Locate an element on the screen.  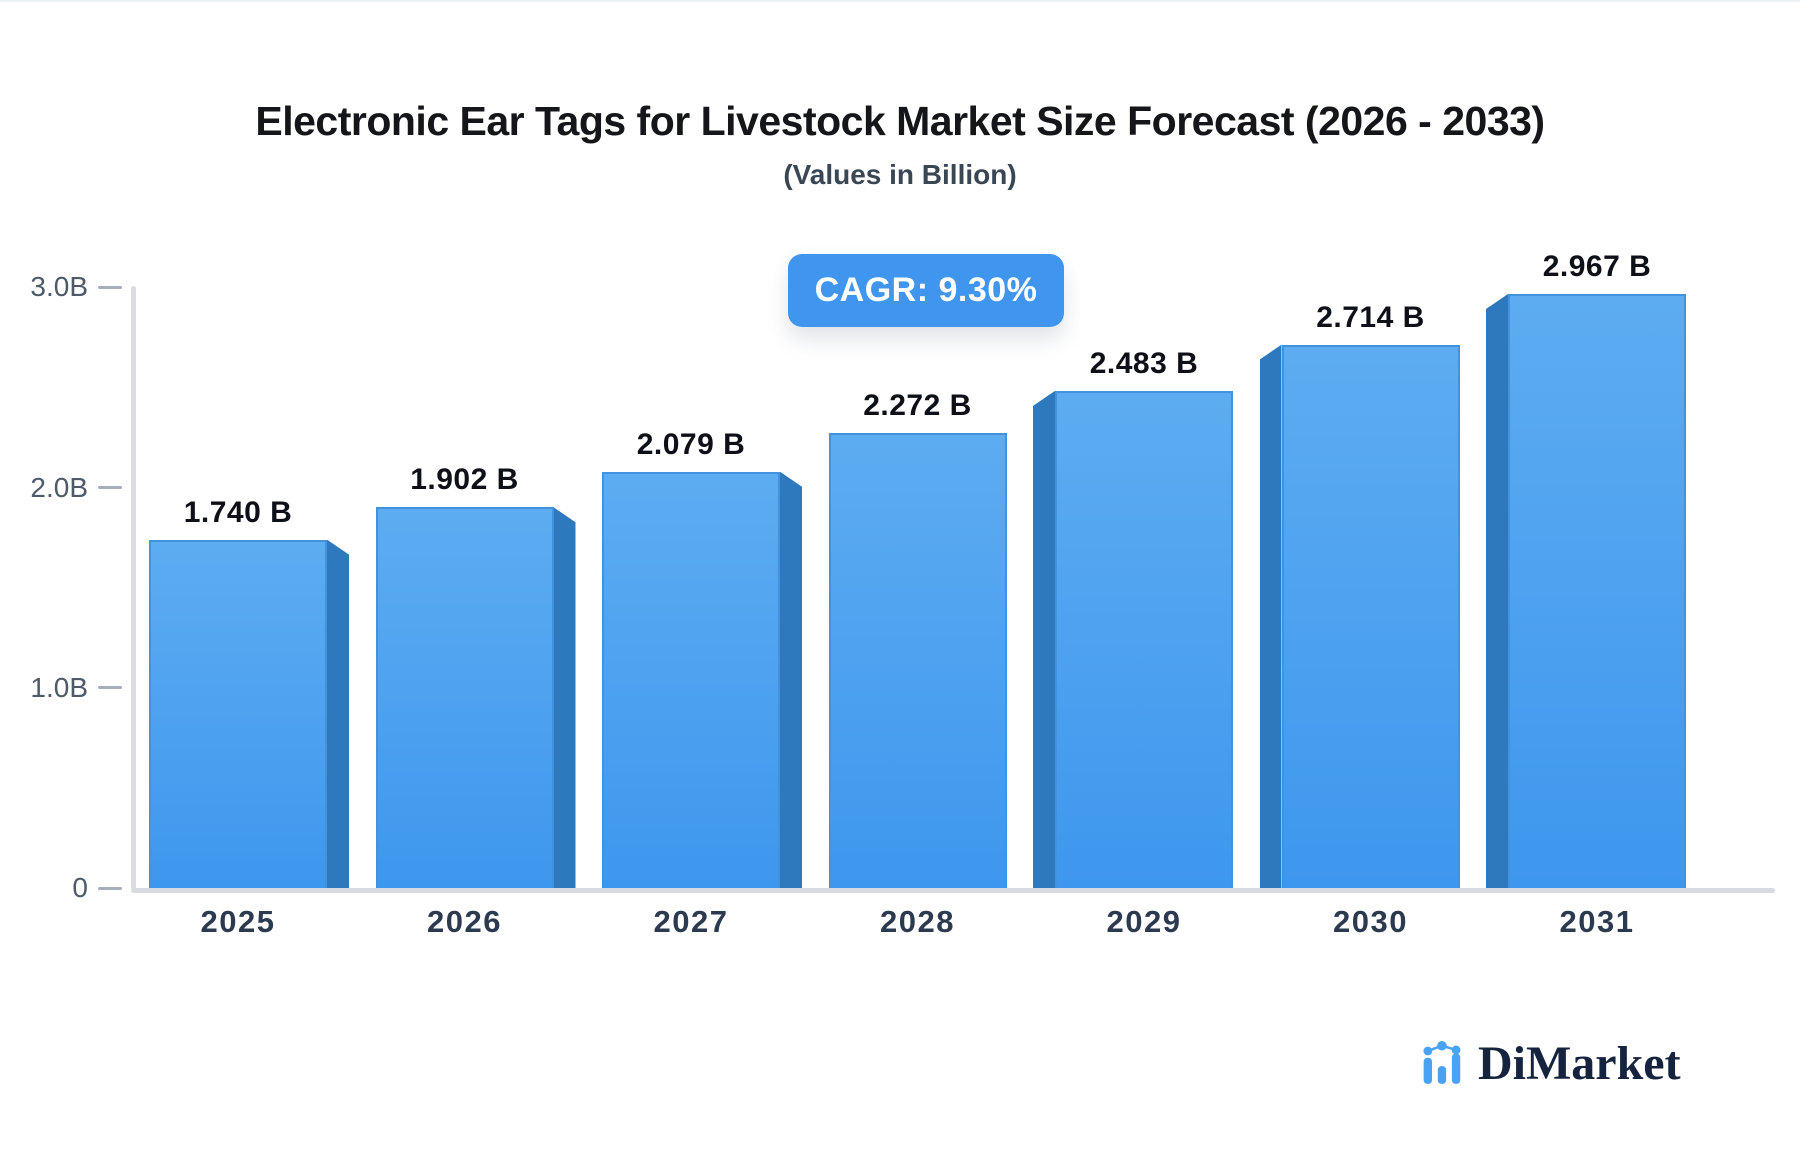
x-axis-label: 2026 is located at coordinates (464, 921).